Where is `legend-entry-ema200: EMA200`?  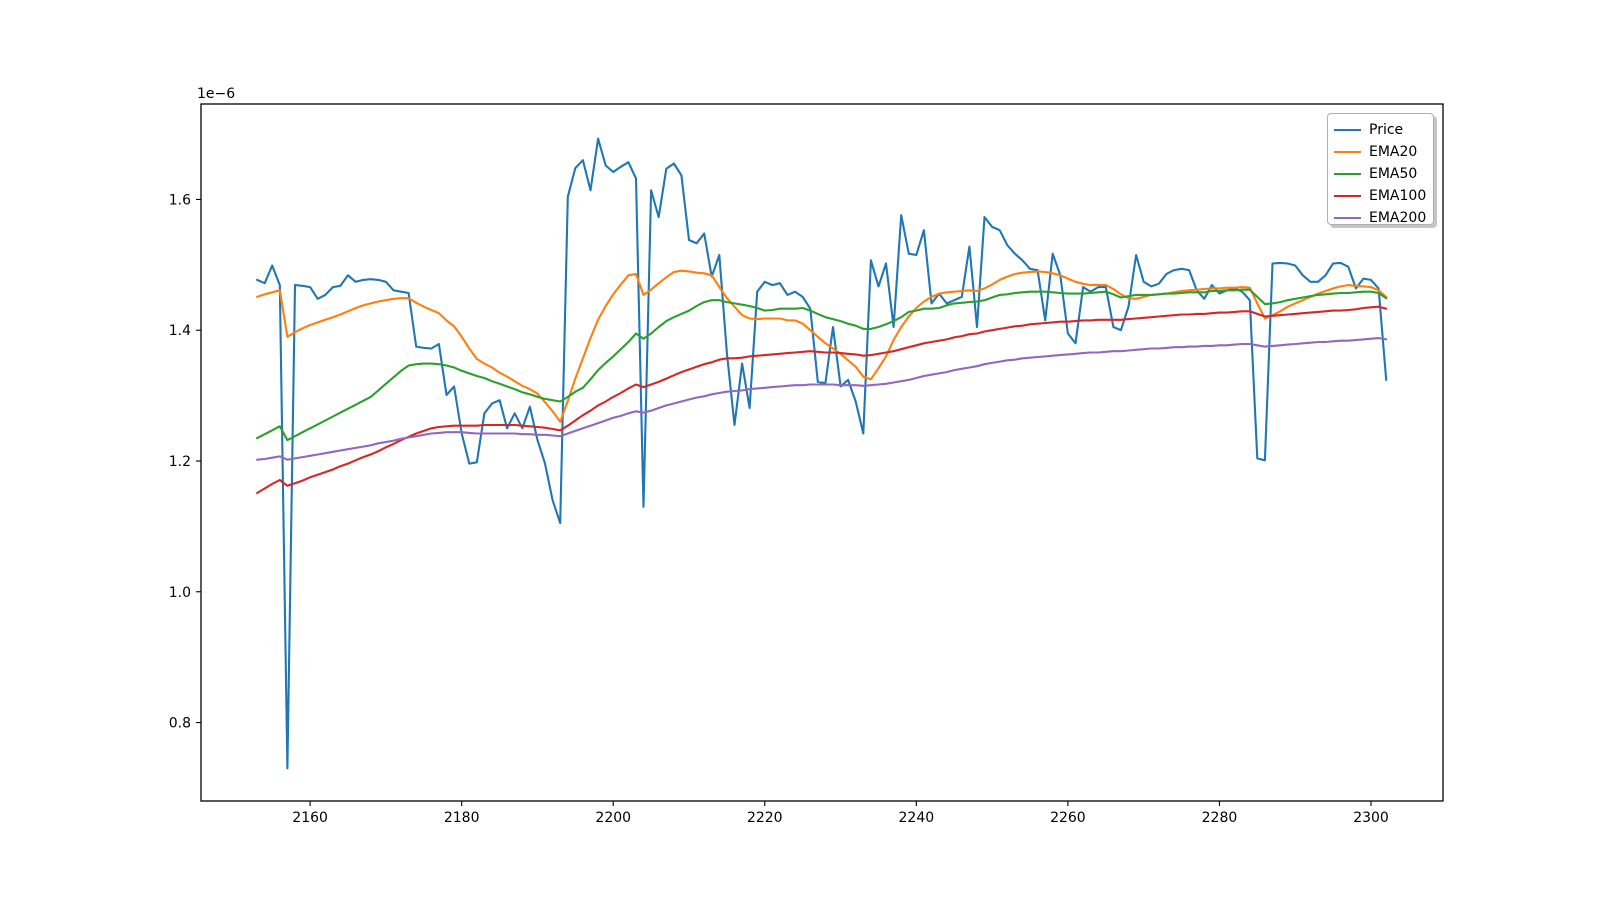
legend-entry-ema200: EMA200 is located at coordinates (1383, 218).